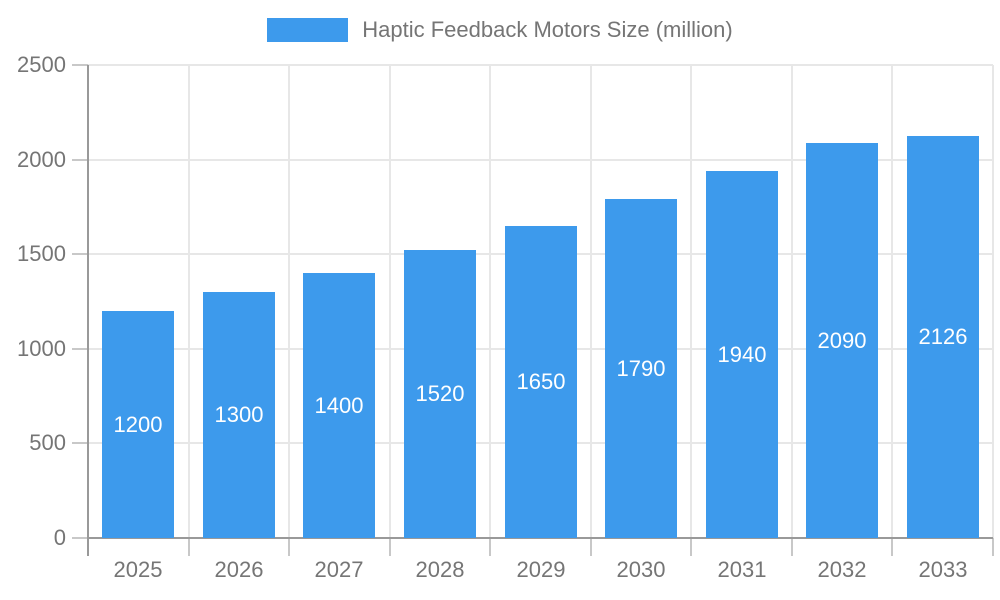  I want to click on bar-value-label: 2090, so click(842, 340).